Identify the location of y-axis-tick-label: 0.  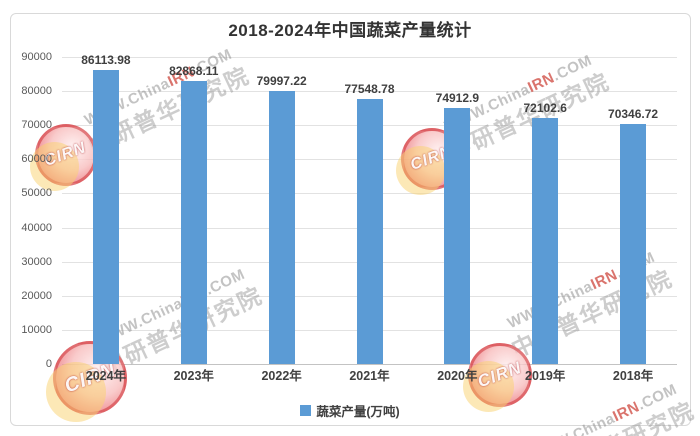
(48, 364).